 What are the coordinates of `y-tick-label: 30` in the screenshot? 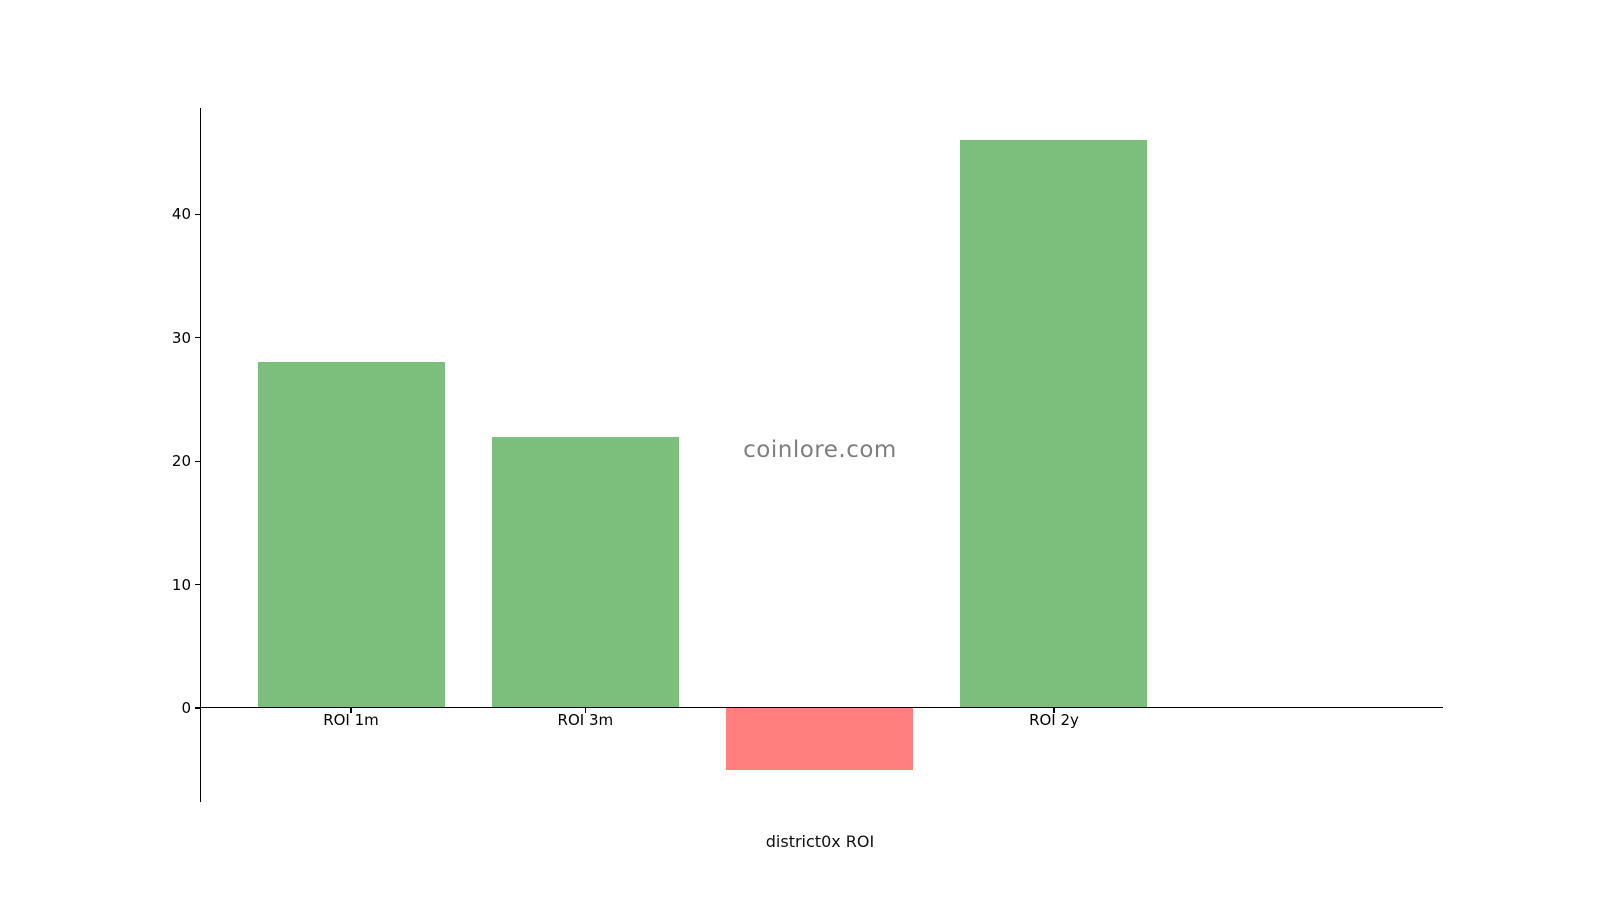 It's located at (181, 337).